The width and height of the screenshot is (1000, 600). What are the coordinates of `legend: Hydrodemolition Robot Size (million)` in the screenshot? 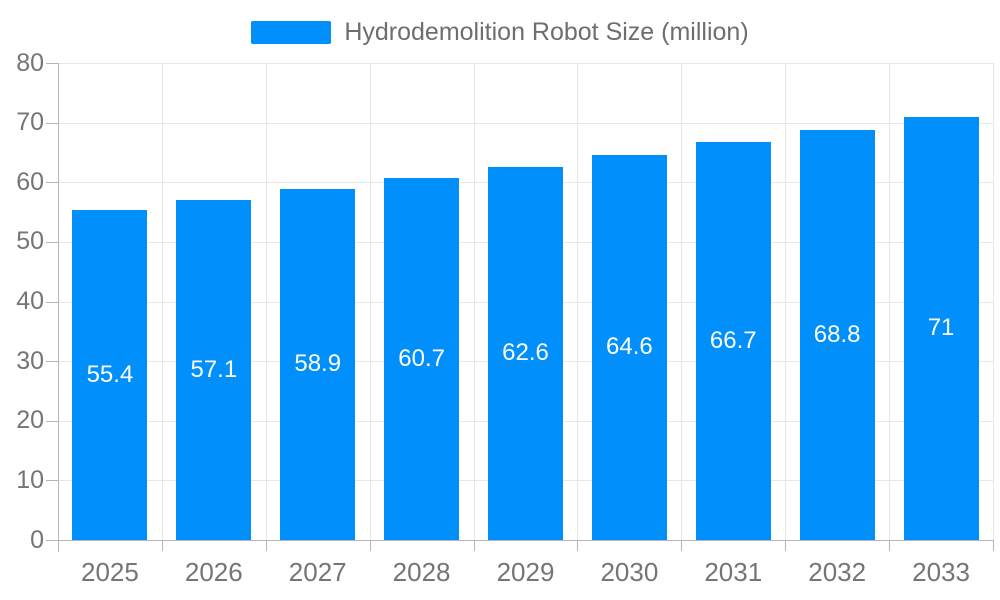 It's located at (500, 32).